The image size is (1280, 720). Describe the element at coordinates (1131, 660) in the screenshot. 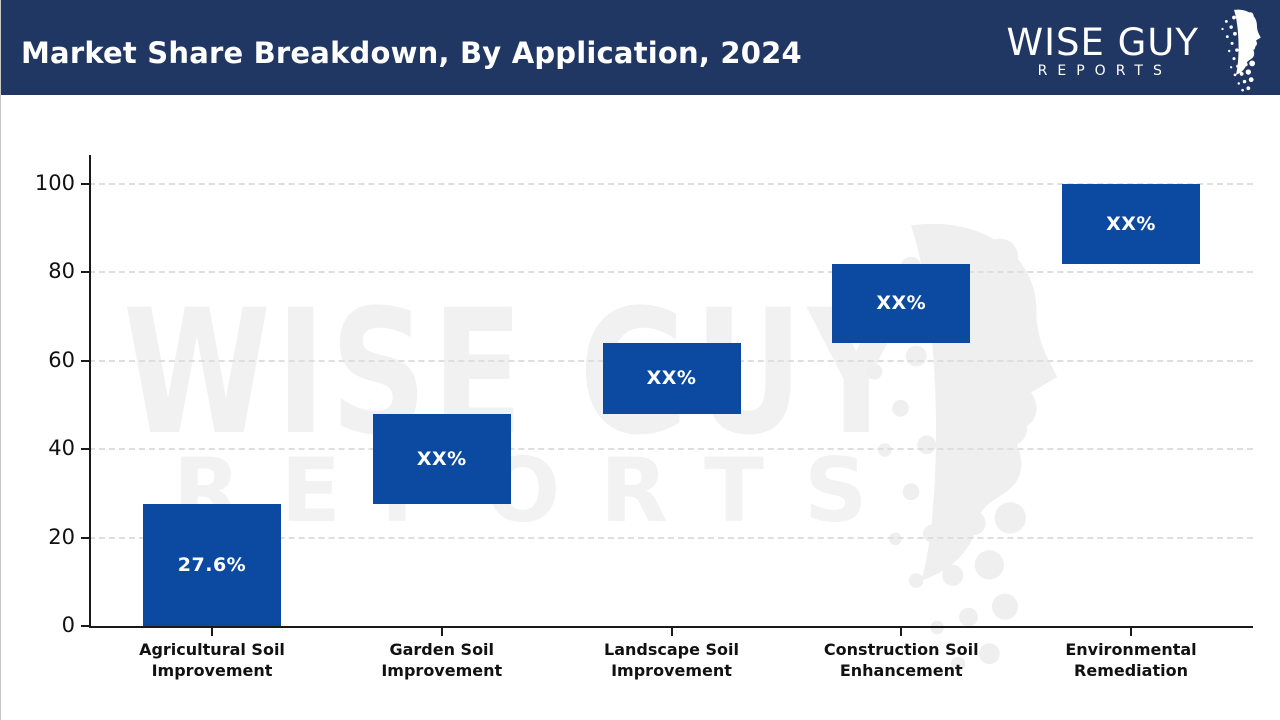

I see `x-category-label: Environmental Remediation` at that location.